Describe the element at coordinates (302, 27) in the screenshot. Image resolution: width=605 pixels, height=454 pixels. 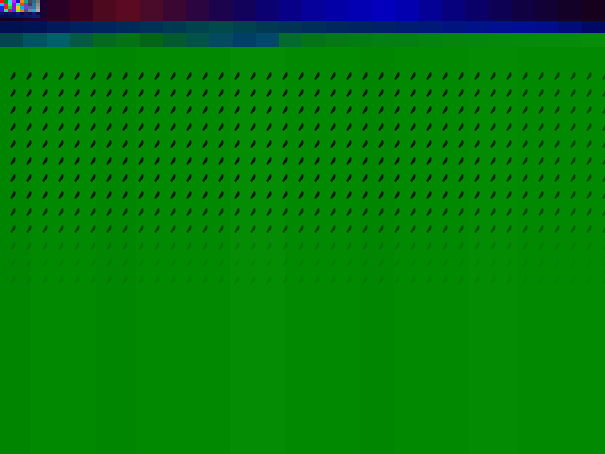
I see `band-navy-cells` at that location.